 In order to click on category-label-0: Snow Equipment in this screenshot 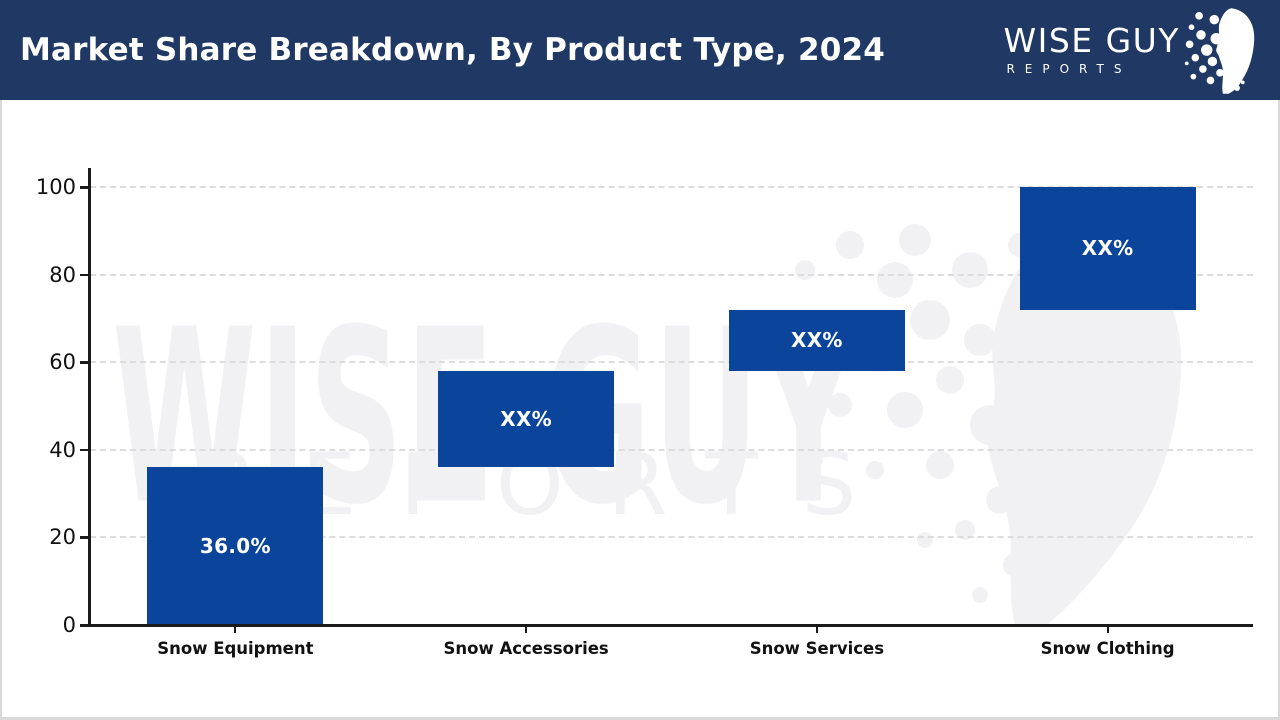, I will do `click(235, 648)`.